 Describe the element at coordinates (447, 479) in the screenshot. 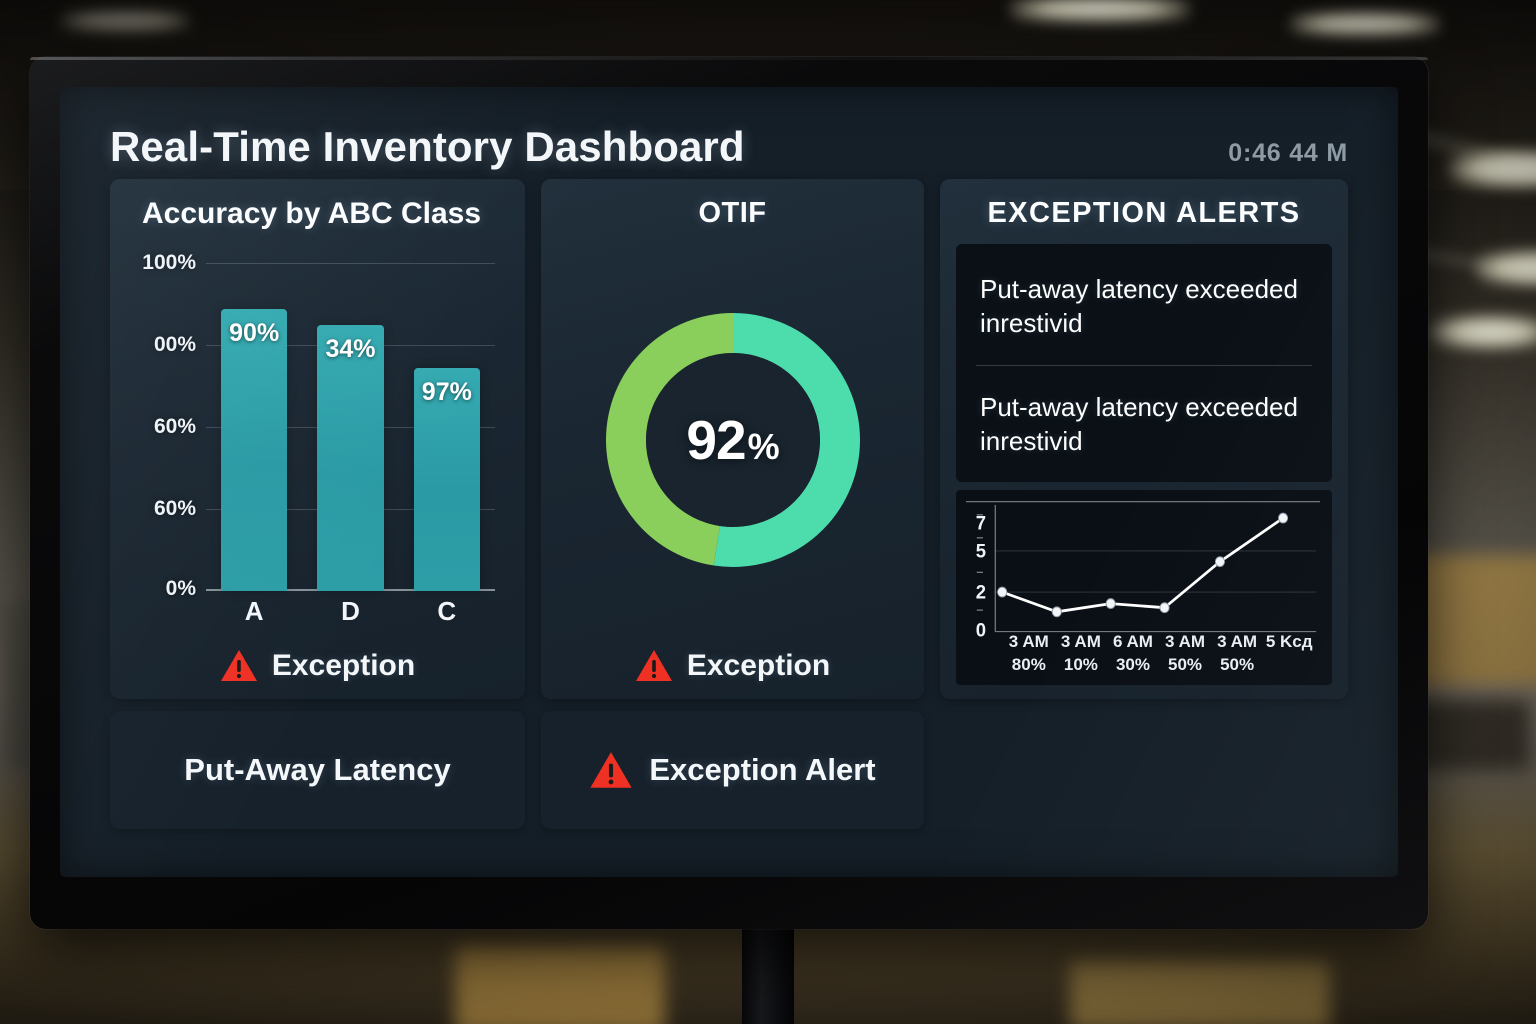

I see `bar-c: 97%` at that location.